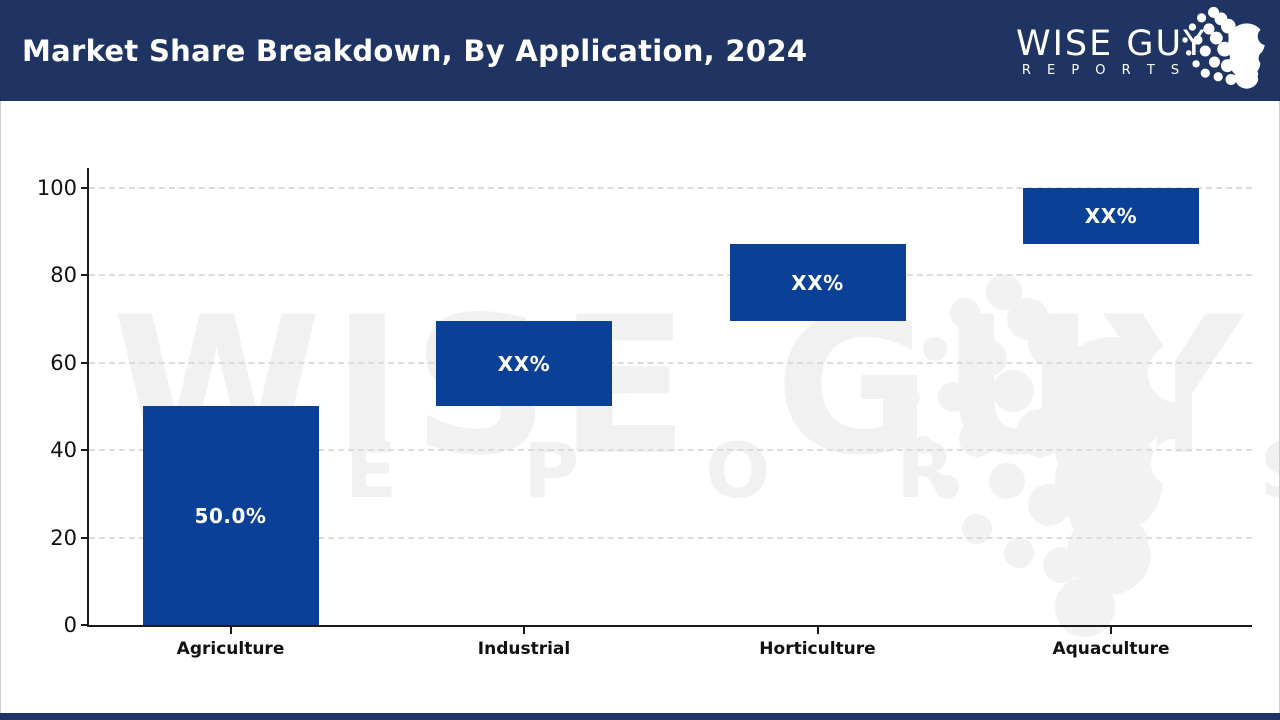 This screenshot has width=1280, height=720. What do you see at coordinates (1038, 455) in the screenshot?
I see `watermark-dotted-head` at bounding box center [1038, 455].